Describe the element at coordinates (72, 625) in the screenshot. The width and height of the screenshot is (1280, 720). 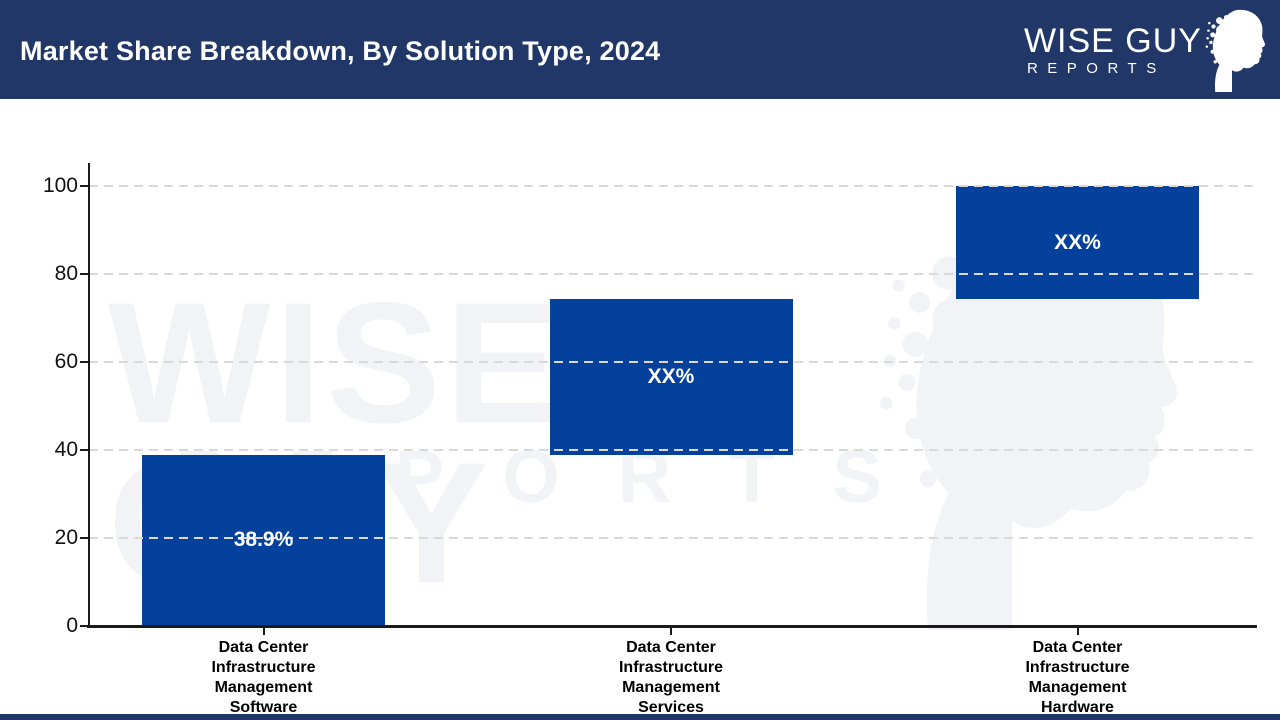
I see `y-tick-label: 0` at that location.